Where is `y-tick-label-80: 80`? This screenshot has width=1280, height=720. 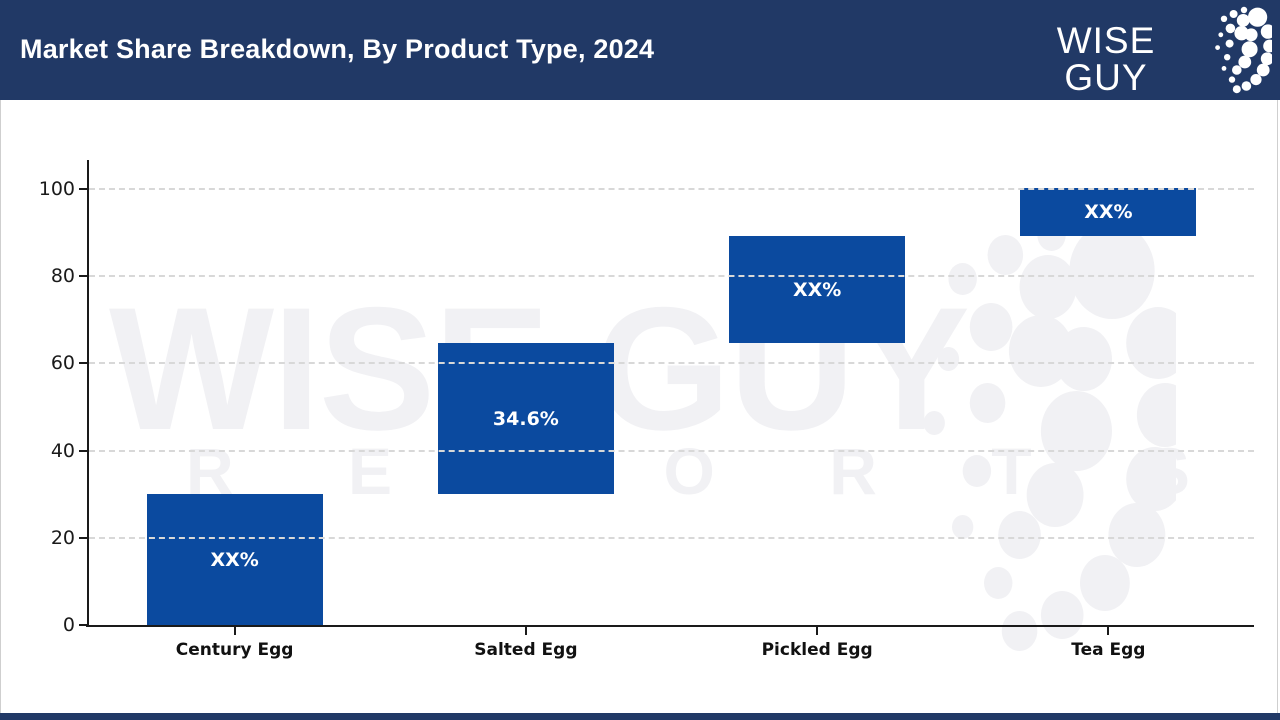
y-tick-label-80: 80 is located at coordinates (62, 276).